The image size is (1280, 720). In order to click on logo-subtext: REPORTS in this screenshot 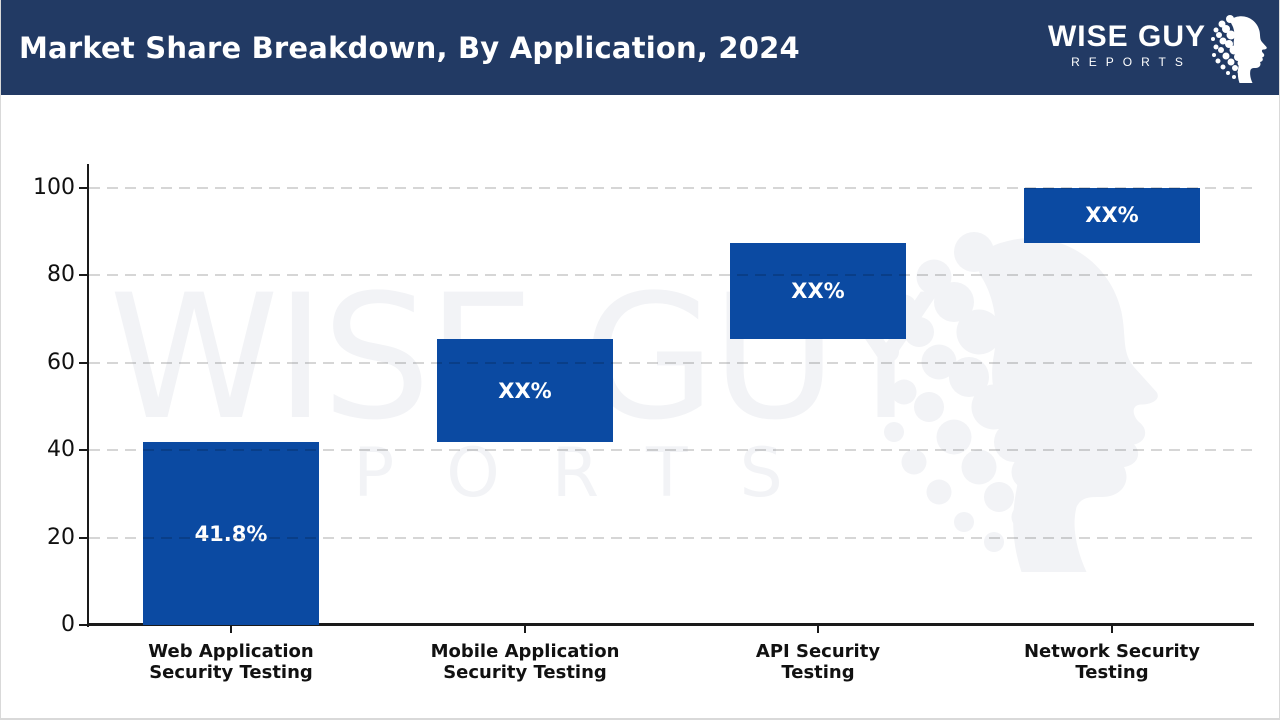, I will do `click(1131, 62)`.